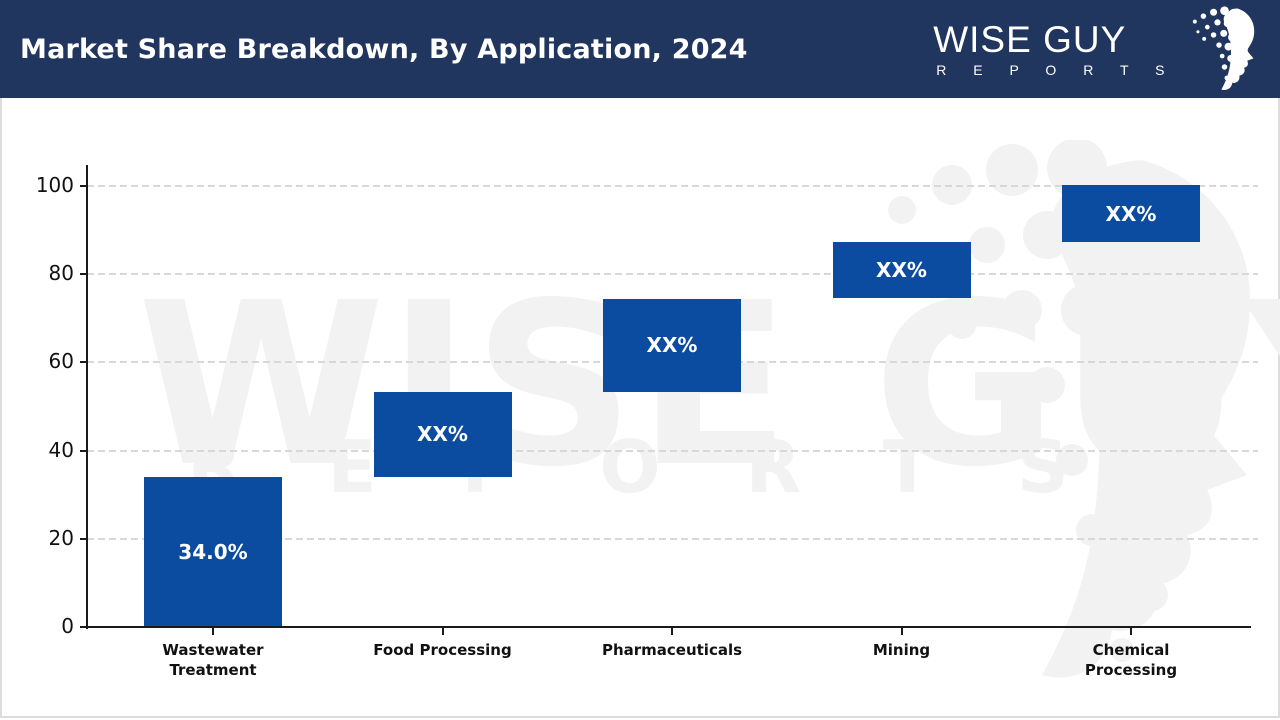 The image size is (1280, 720). What do you see at coordinates (668, 627) in the screenshot?
I see `x-axis-line` at bounding box center [668, 627].